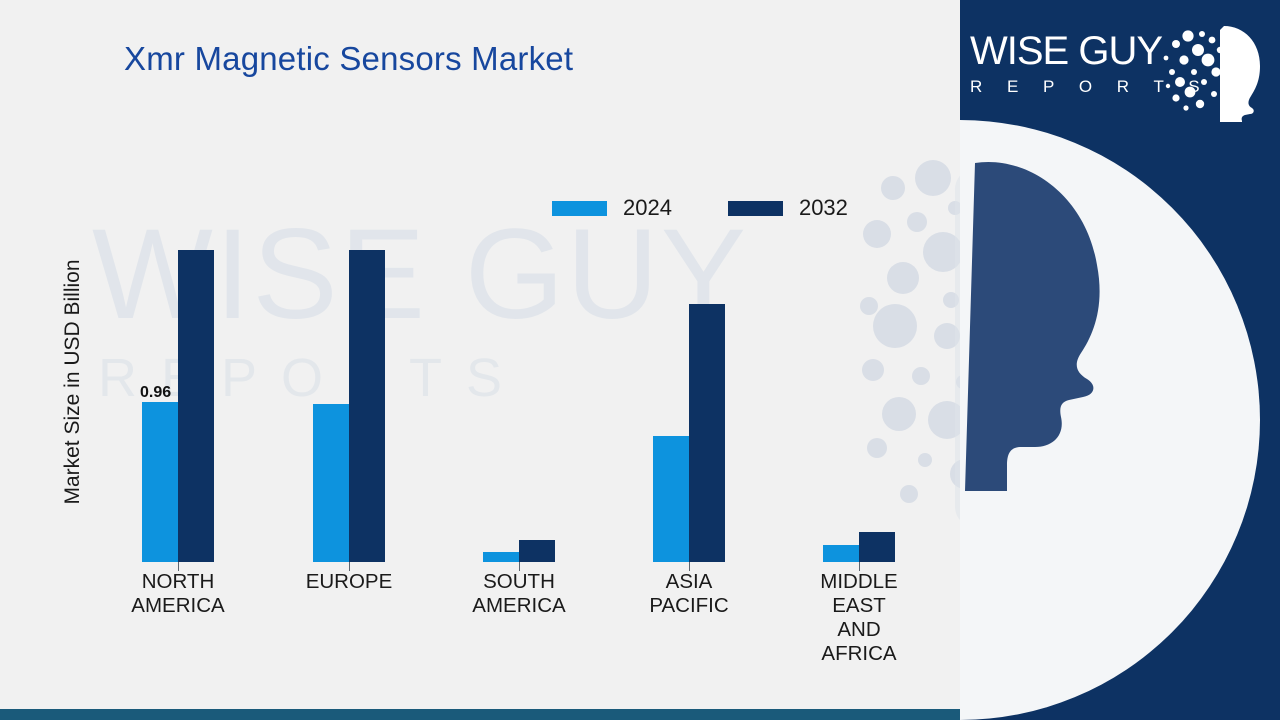  What do you see at coordinates (647, 207) in the screenshot?
I see `legend-label-2024: 2024` at bounding box center [647, 207].